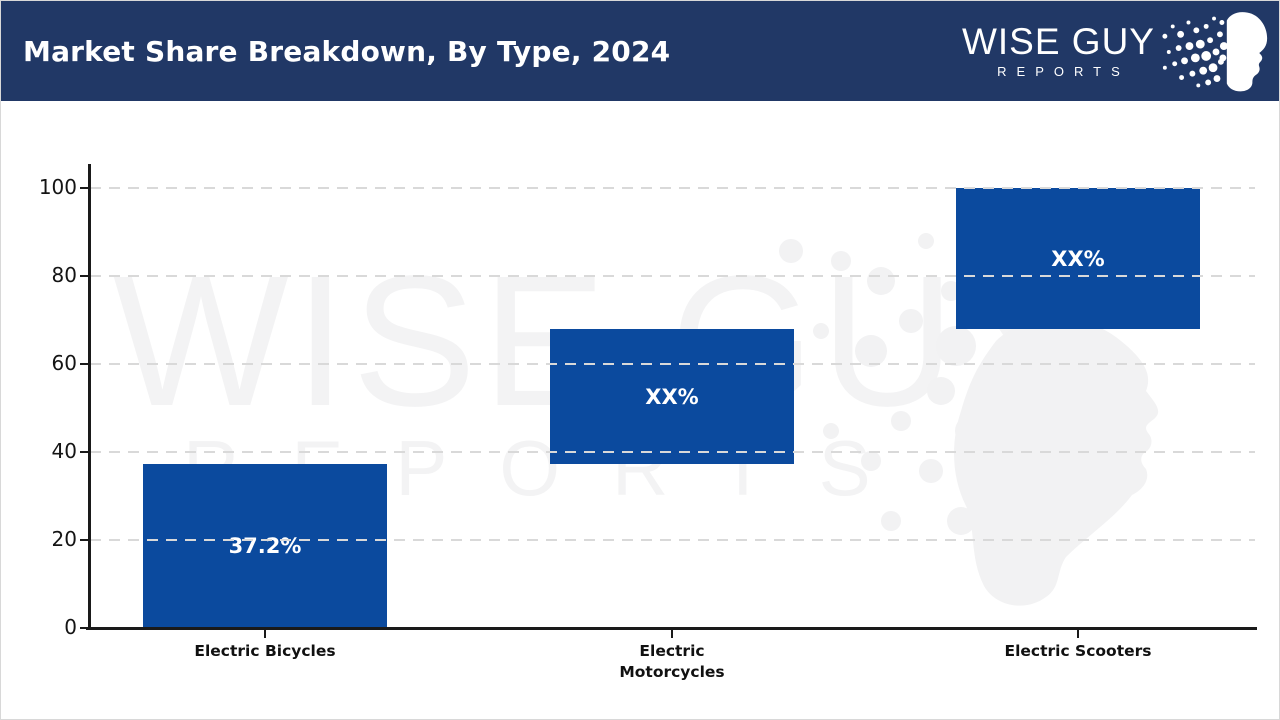 Image resolution: width=1280 pixels, height=720 pixels. I want to click on y-axis, so click(89, 397).